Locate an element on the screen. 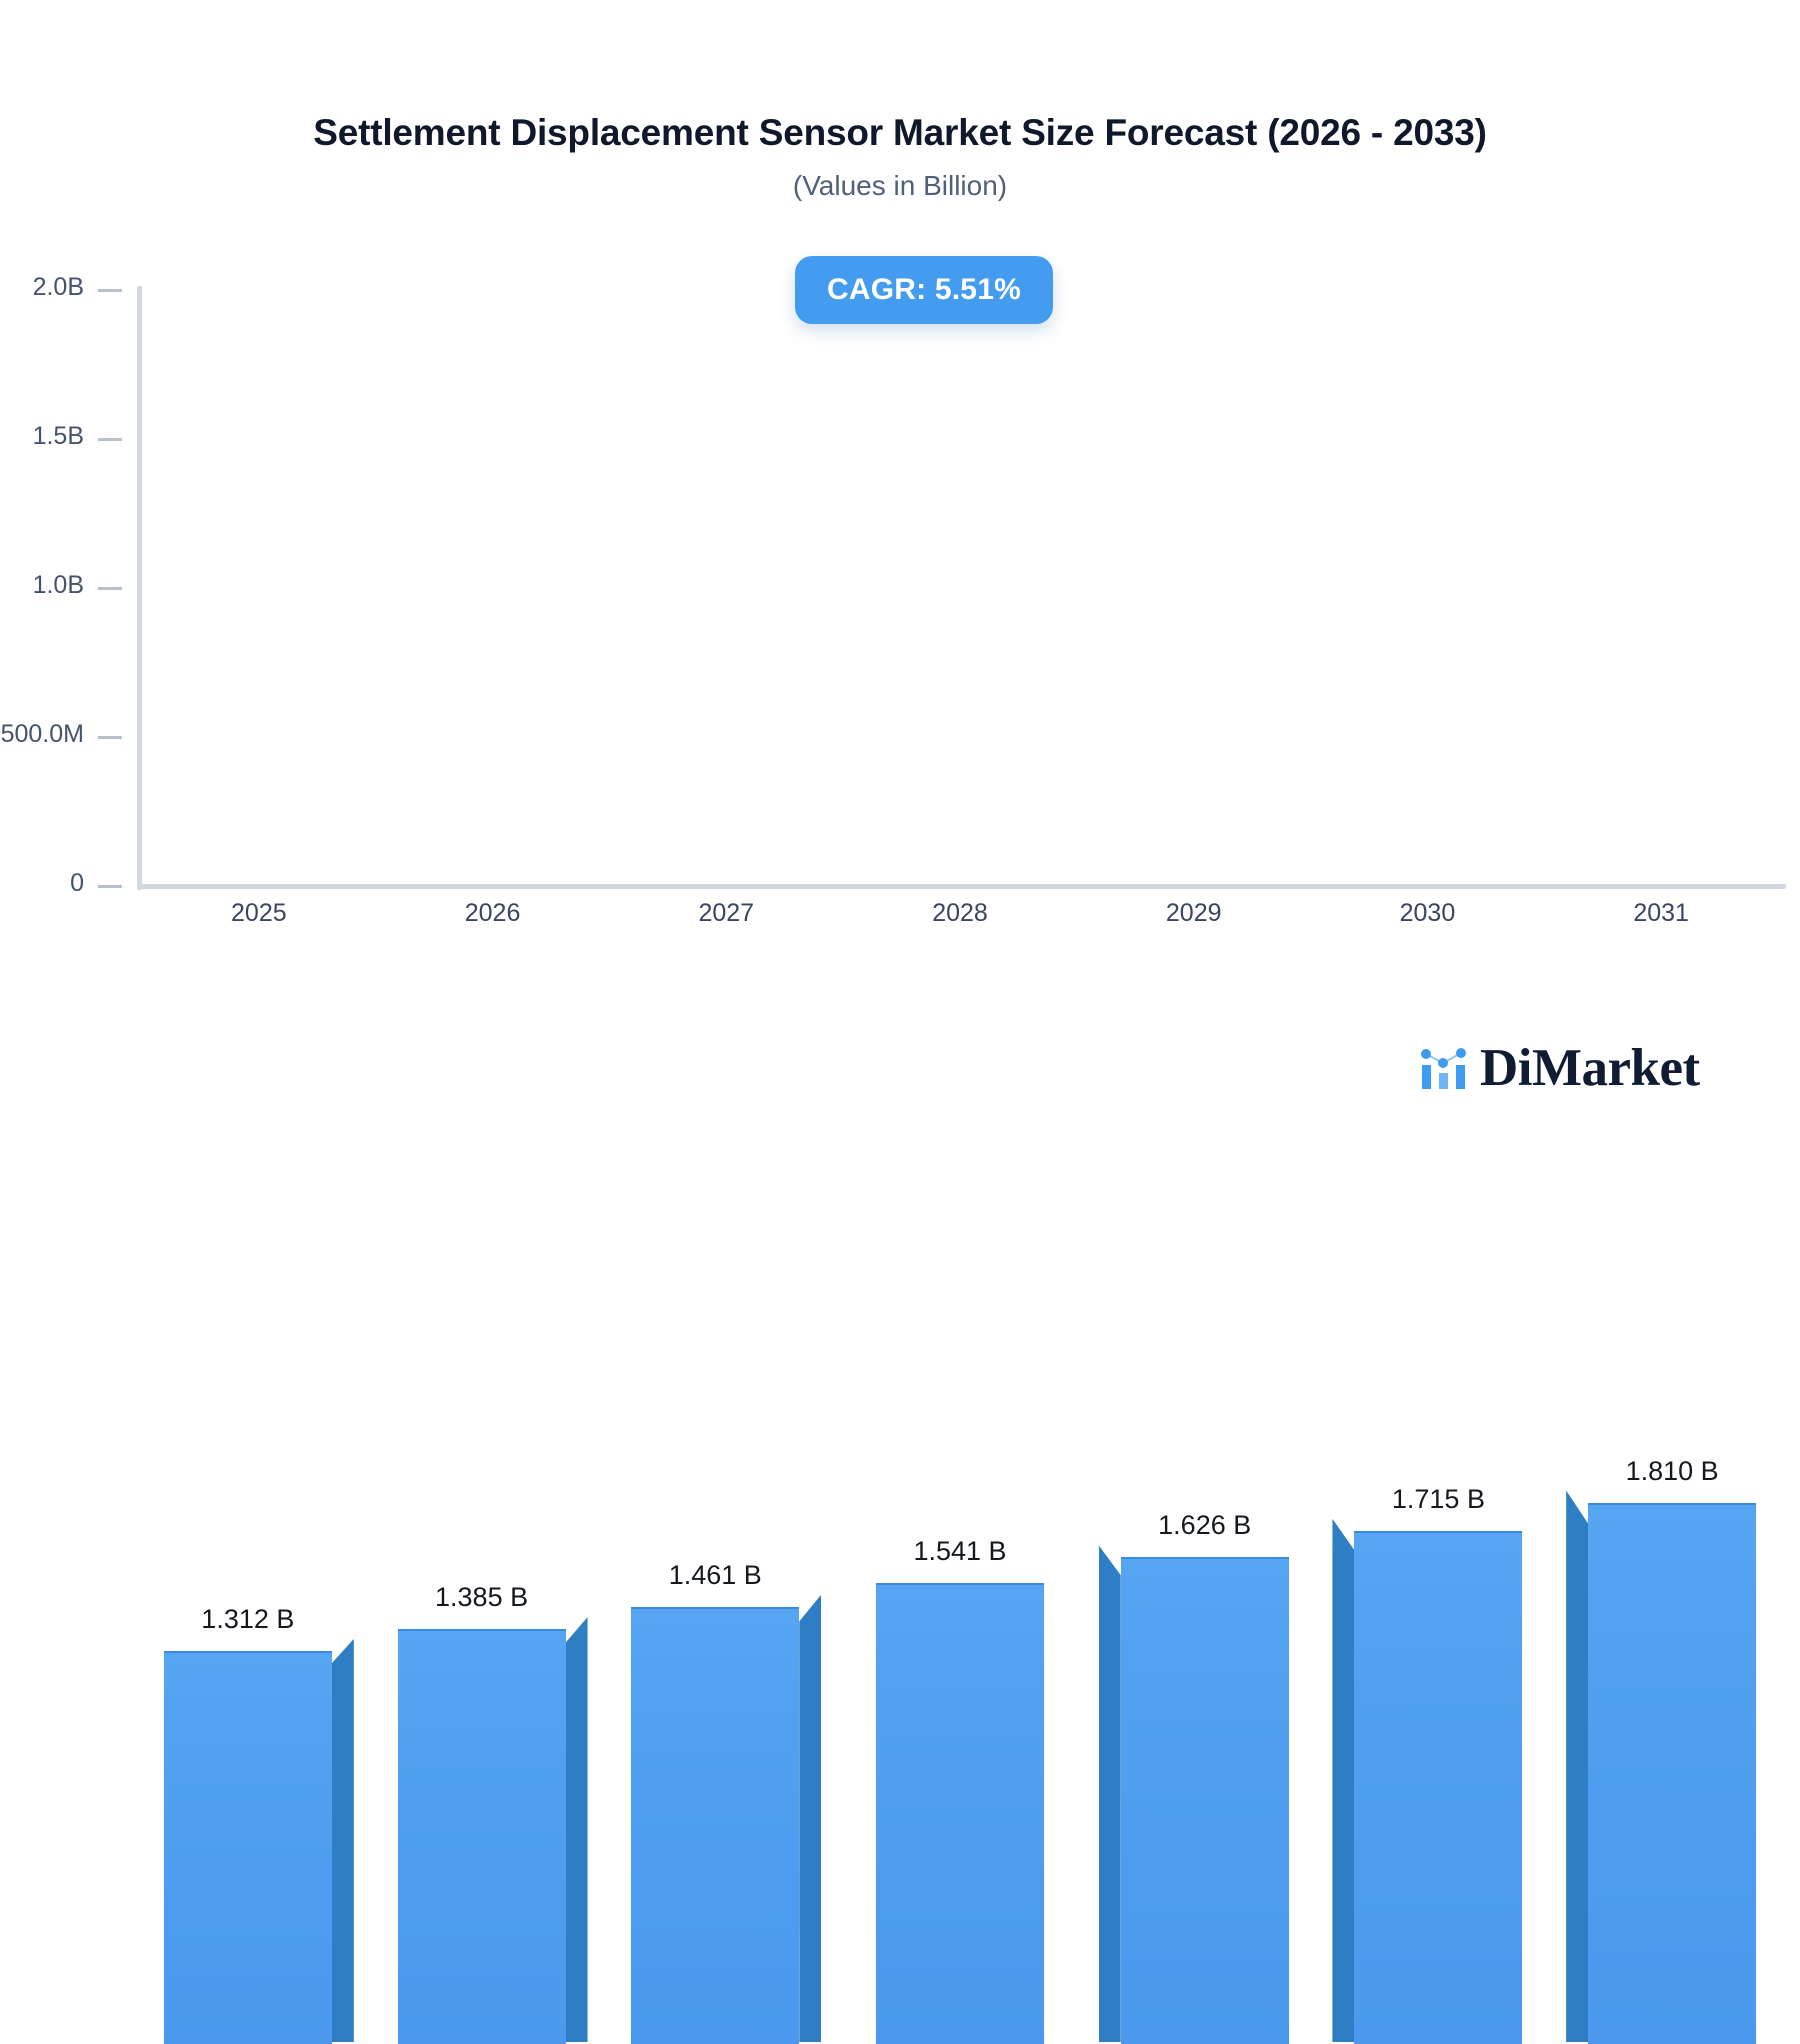 This screenshot has width=1800, height=2044. x-axis-label: 2025 is located at coordinates (259, 913).